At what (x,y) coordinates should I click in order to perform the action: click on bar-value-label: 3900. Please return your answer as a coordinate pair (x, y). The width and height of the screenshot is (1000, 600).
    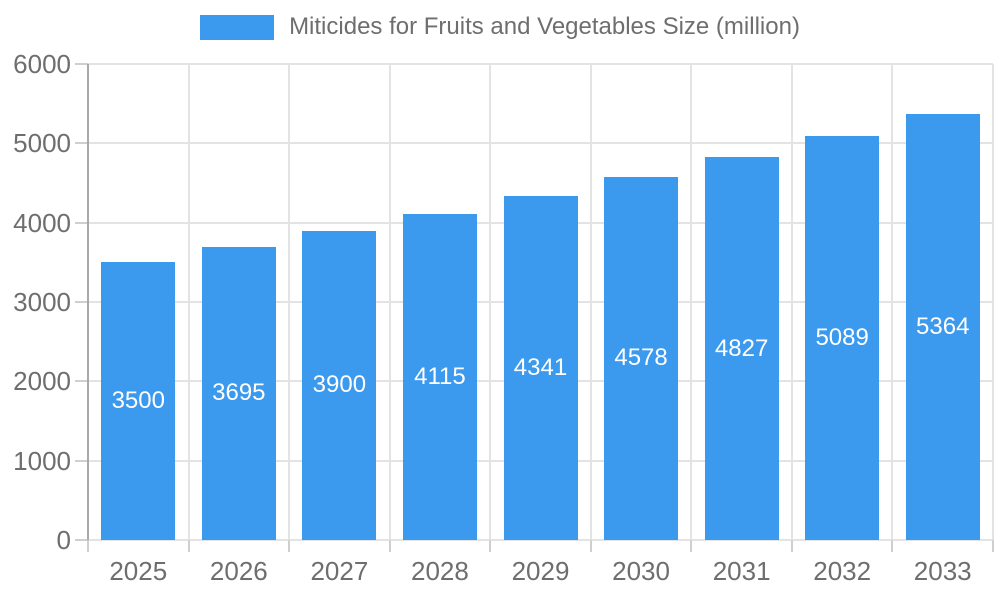
    Looking at the image, I should click on (339, 385).